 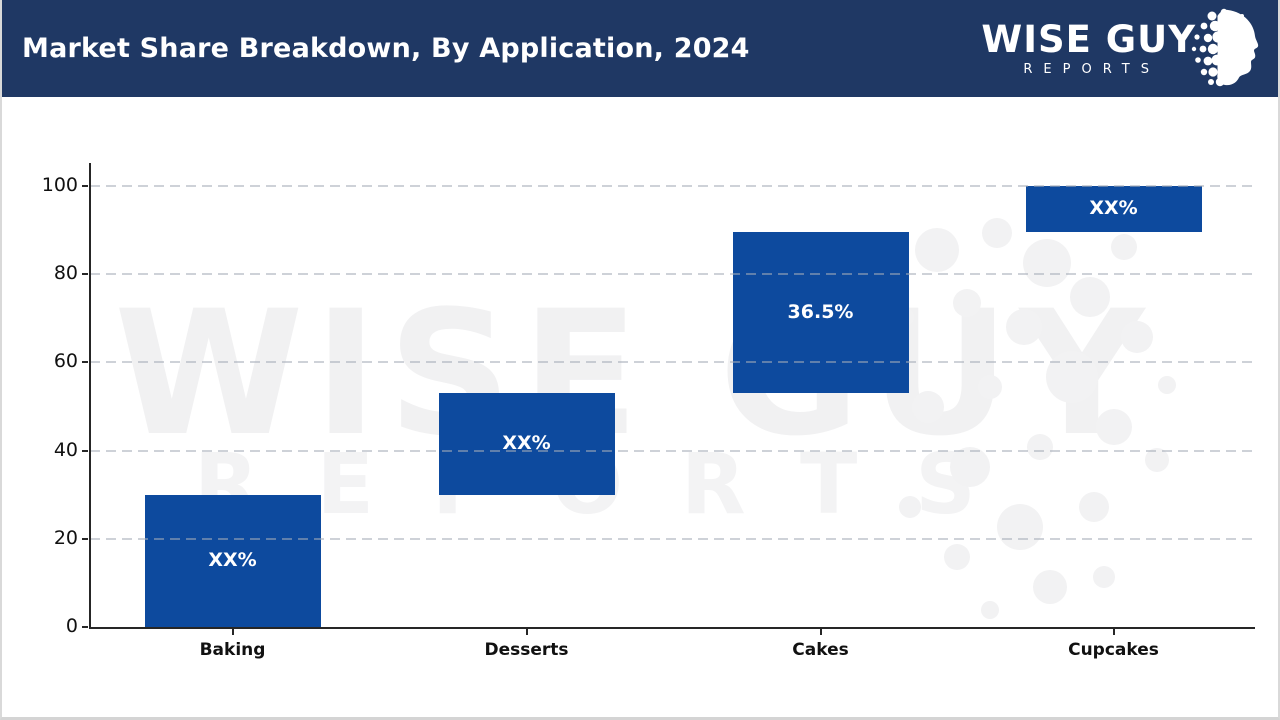 I want to click on x-category-label: Cupcakes, so click(x=1113, y=650).